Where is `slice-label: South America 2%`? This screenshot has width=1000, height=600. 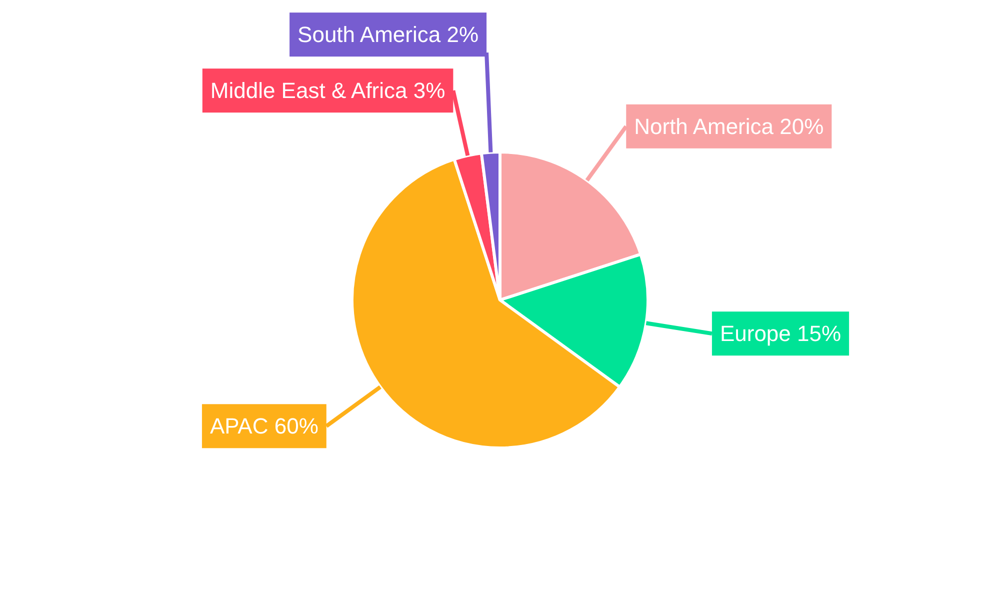 slice-label: South America 2% is located at coordinates (388, 35).